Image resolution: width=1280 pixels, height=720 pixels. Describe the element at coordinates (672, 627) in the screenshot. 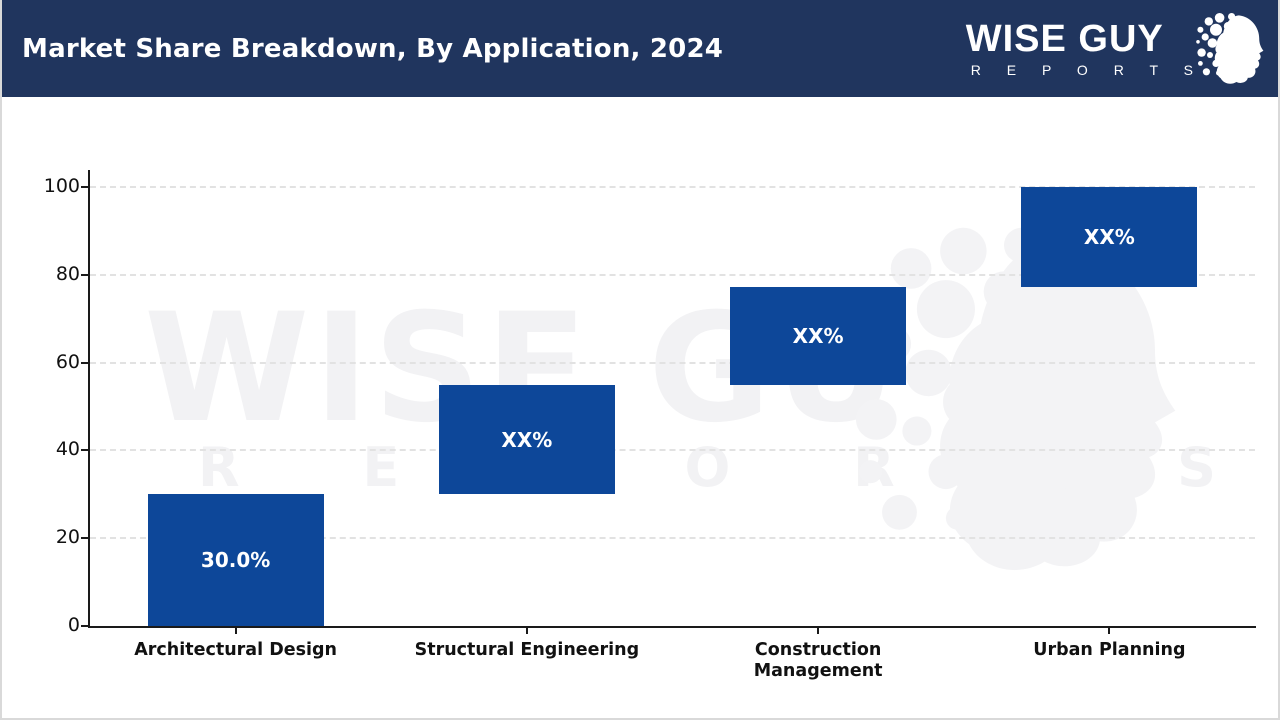

I see `x-axis-line` at that location.